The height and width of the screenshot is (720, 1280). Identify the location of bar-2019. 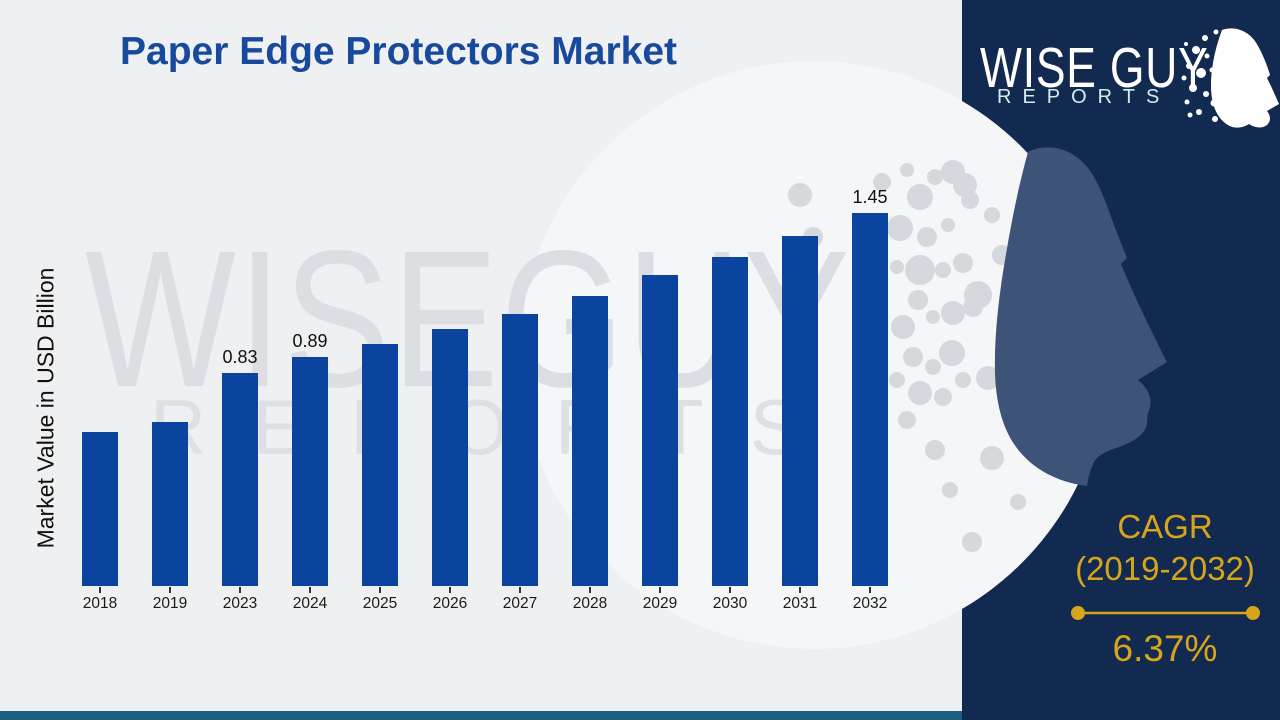
(170, 504).